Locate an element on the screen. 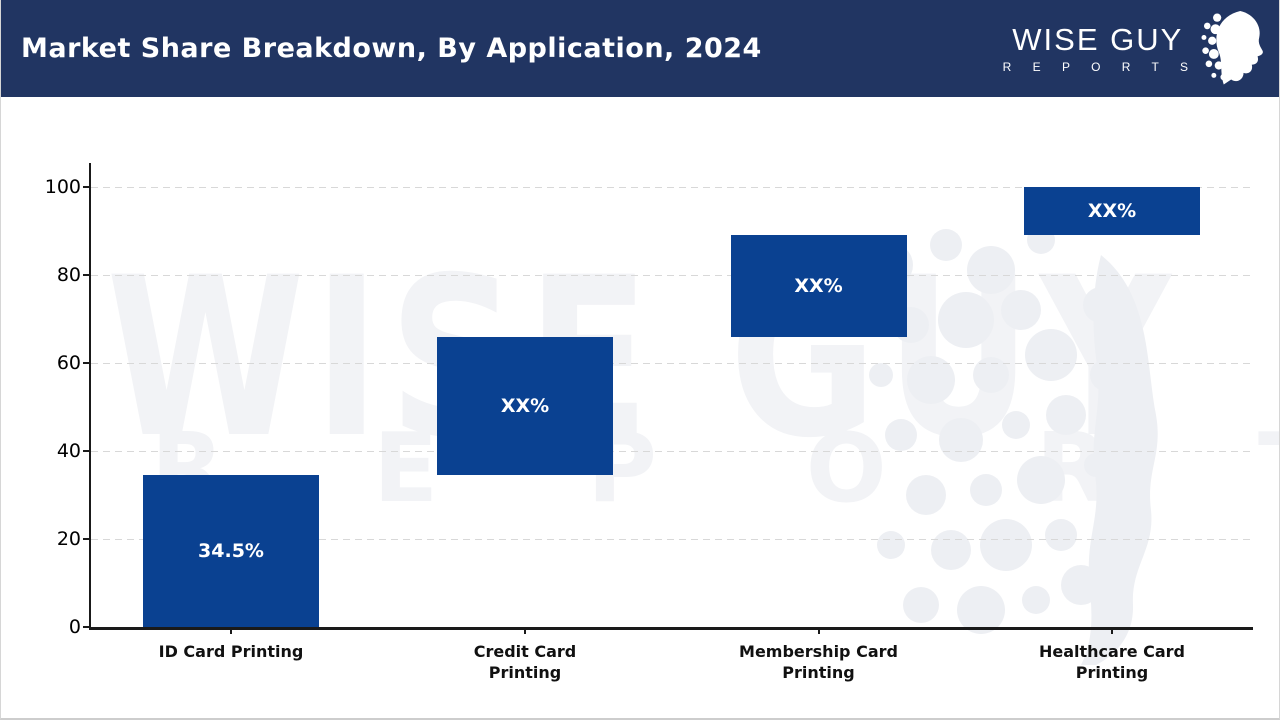 The image size is (1280, 720). x-axis-category-label: Membership Card Printing is located at coordinates (818, 662).